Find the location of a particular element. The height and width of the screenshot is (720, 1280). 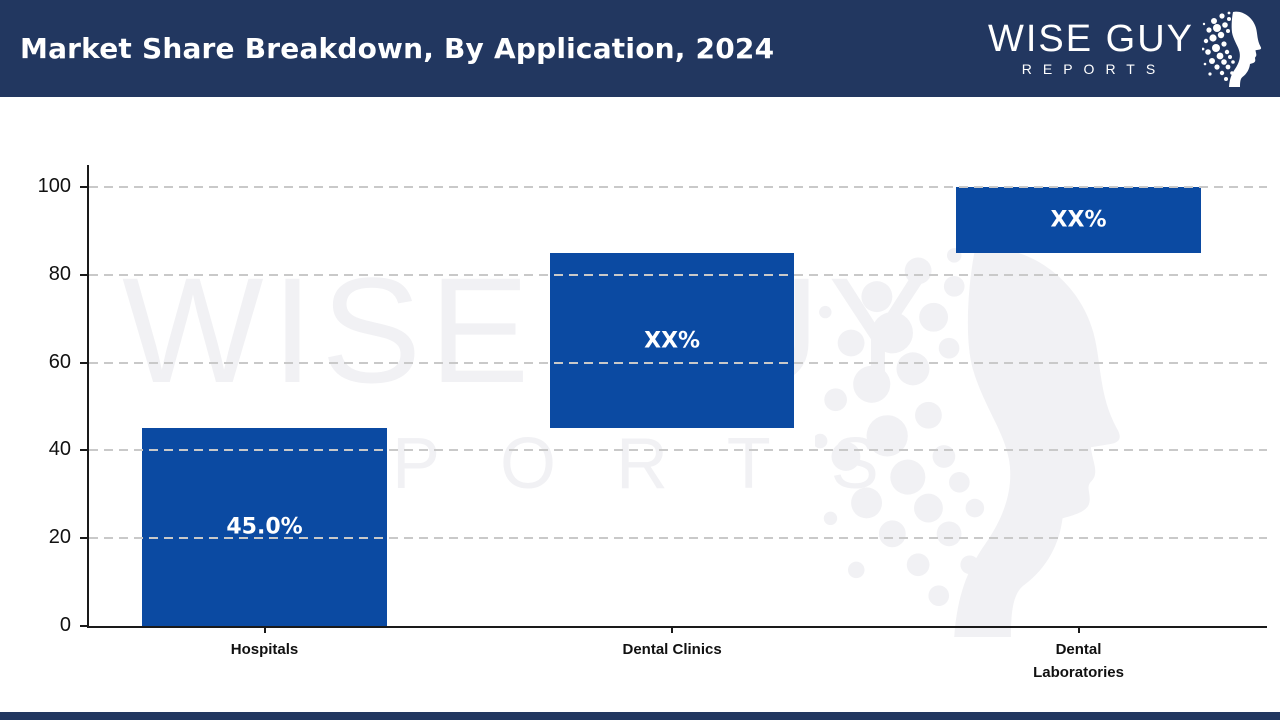

y-tick-label: 0 is located at coordinates (65, 625).